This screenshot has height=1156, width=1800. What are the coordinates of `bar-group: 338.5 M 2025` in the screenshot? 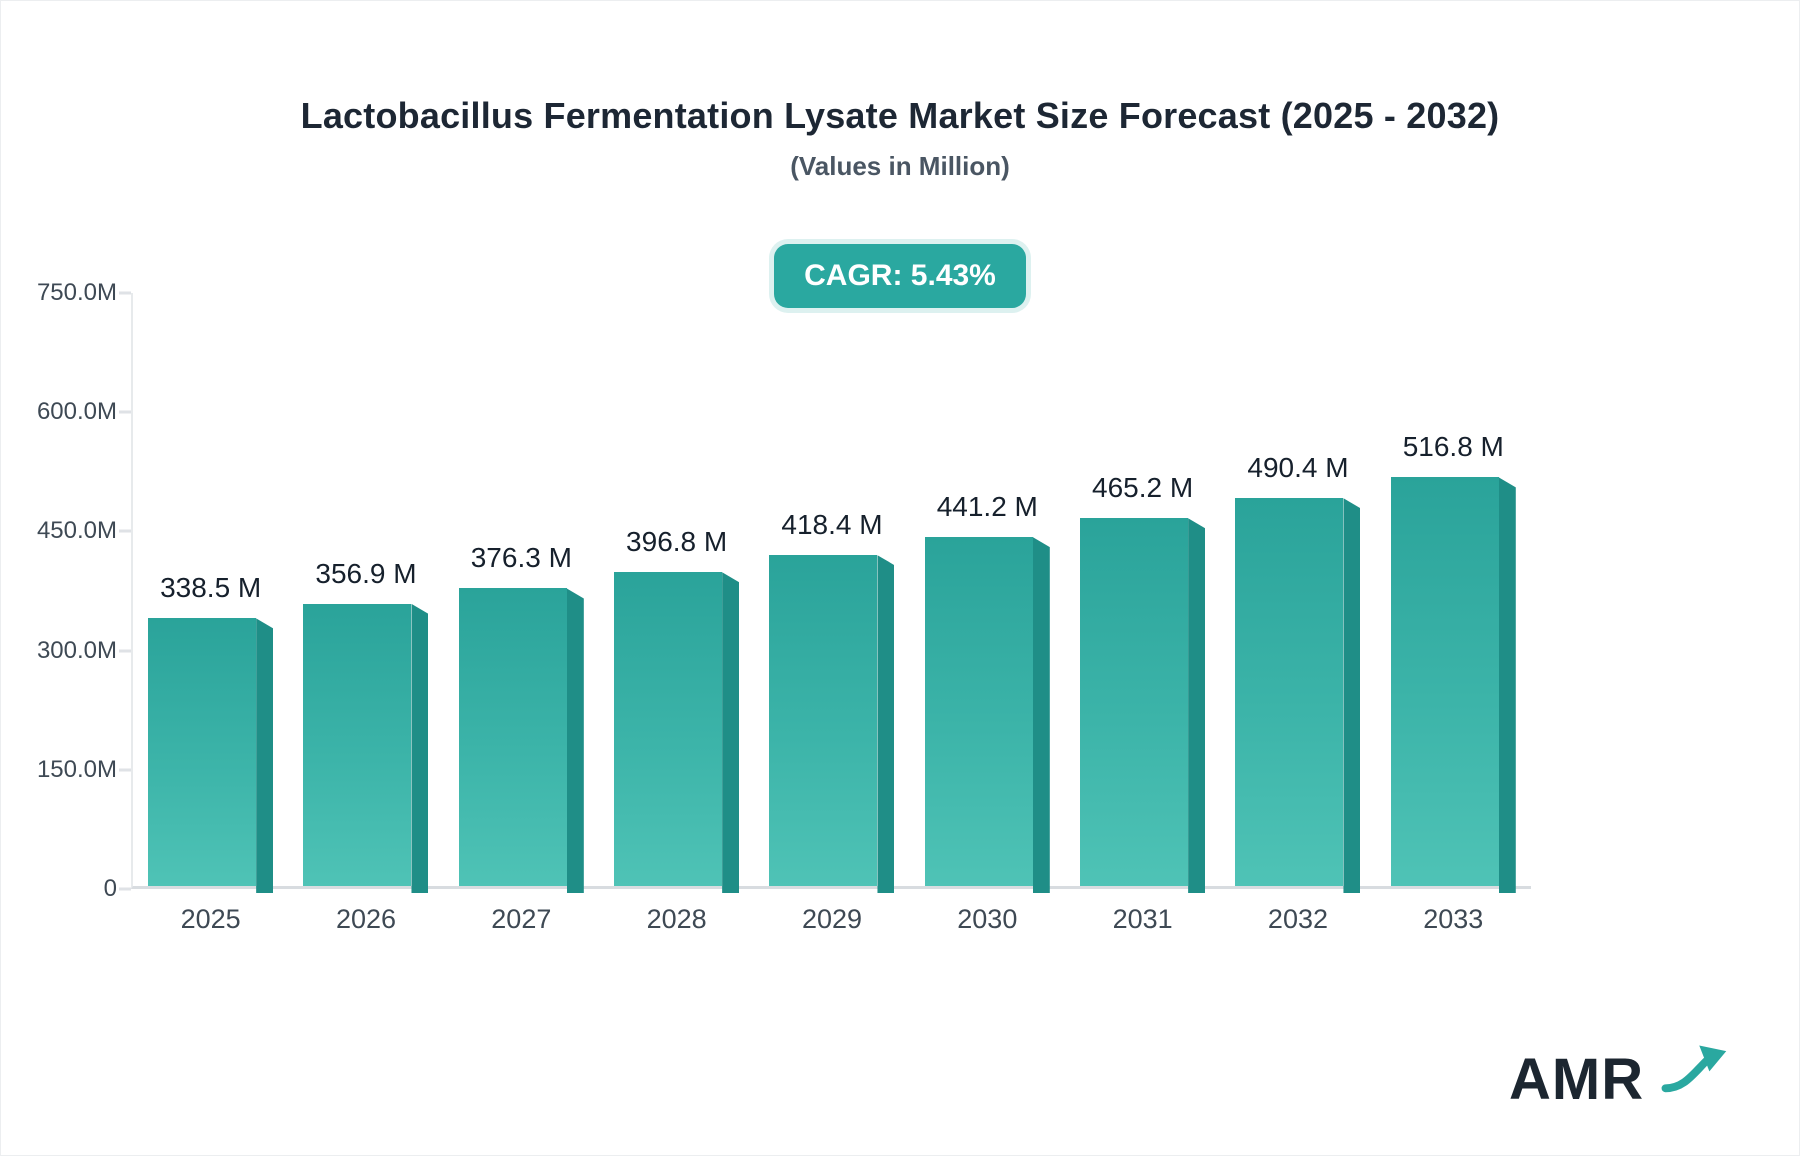 It's located at (210, 613).